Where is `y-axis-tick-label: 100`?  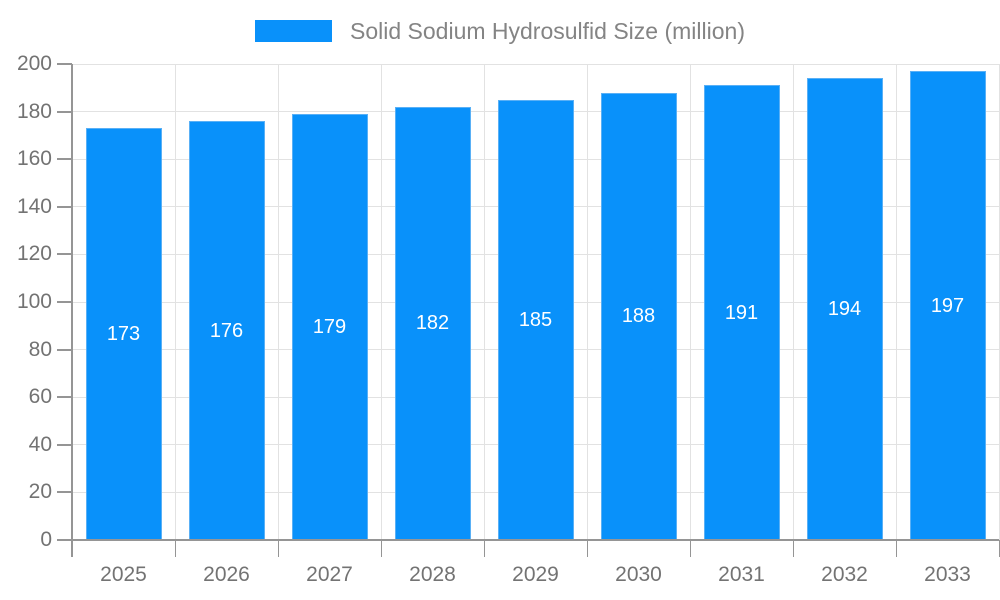
y-axis-tick-label: 100 is located at coordinates (34, 301).